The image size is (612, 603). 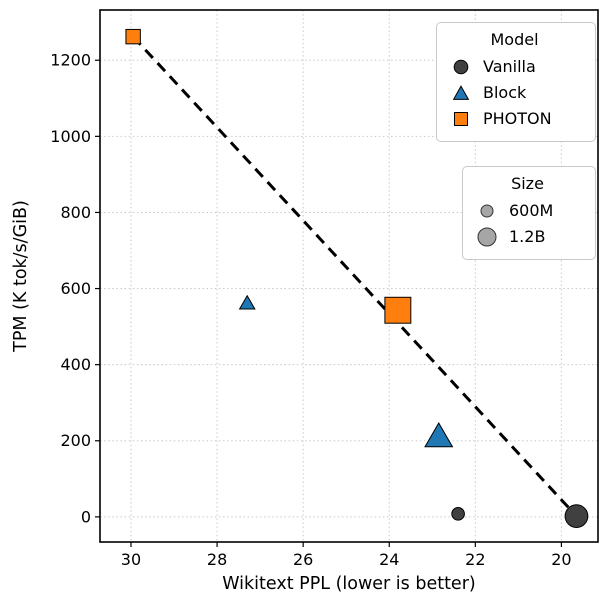 I want to click on block-marker-600m, so click(x=247, y=302).